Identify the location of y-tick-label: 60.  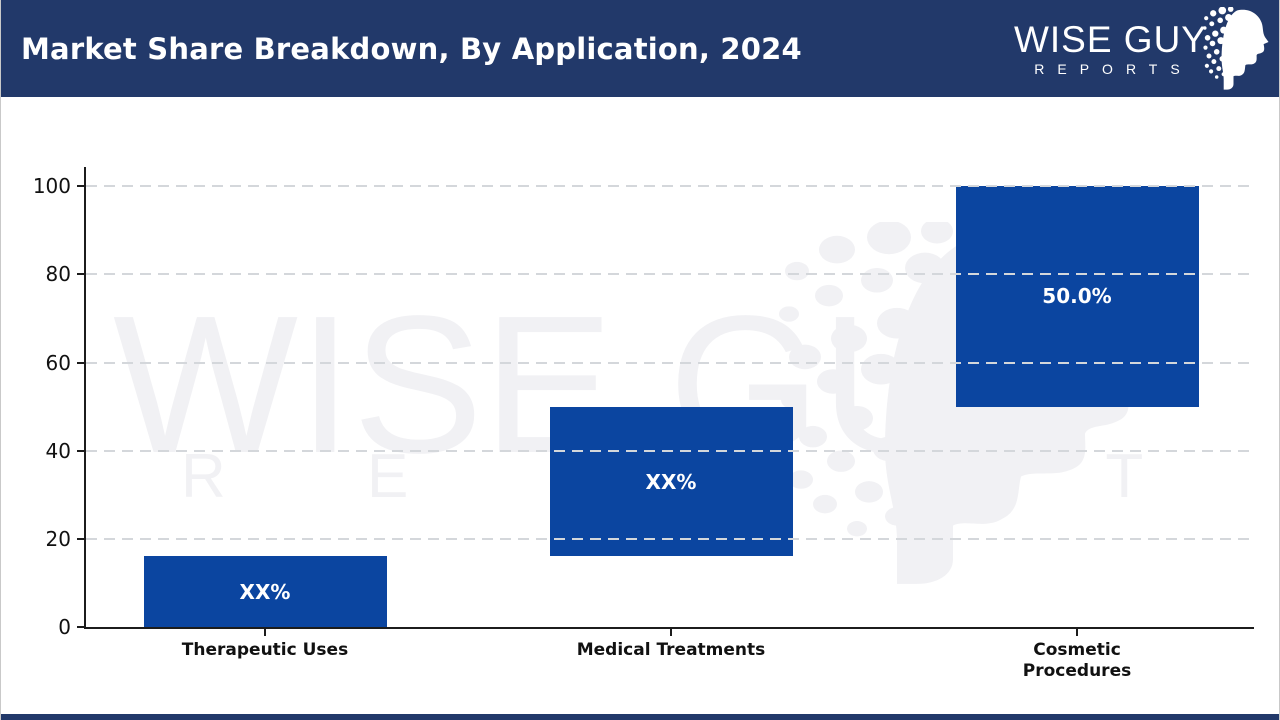
(58, 362).